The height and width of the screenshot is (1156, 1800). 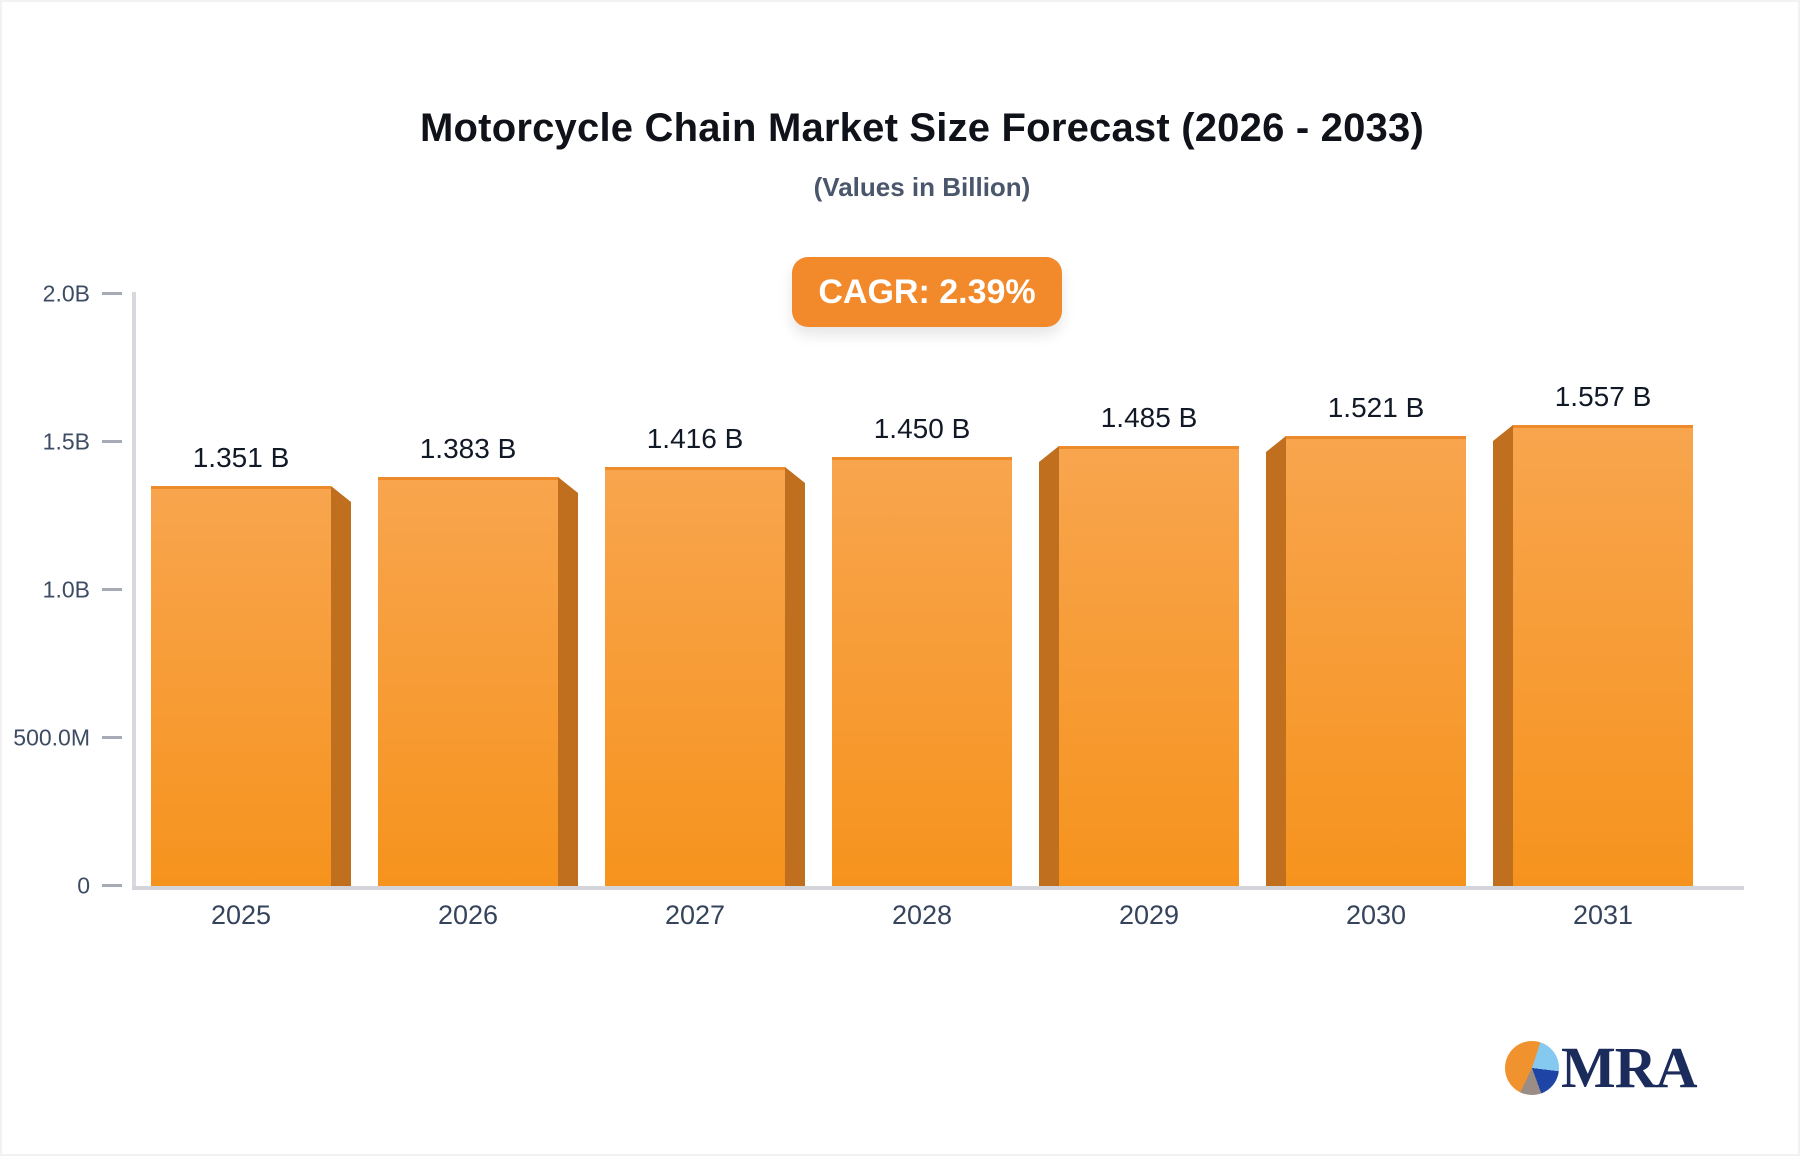 I want to click on bar-value-label: 1.521 B, so click(x=1376, y=407).